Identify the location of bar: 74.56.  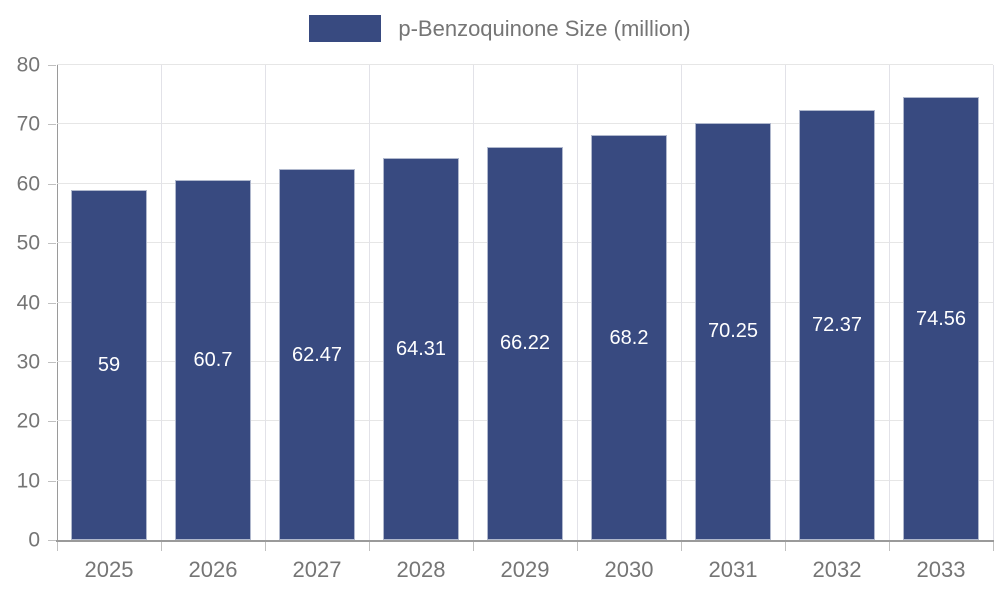
(941, 318).